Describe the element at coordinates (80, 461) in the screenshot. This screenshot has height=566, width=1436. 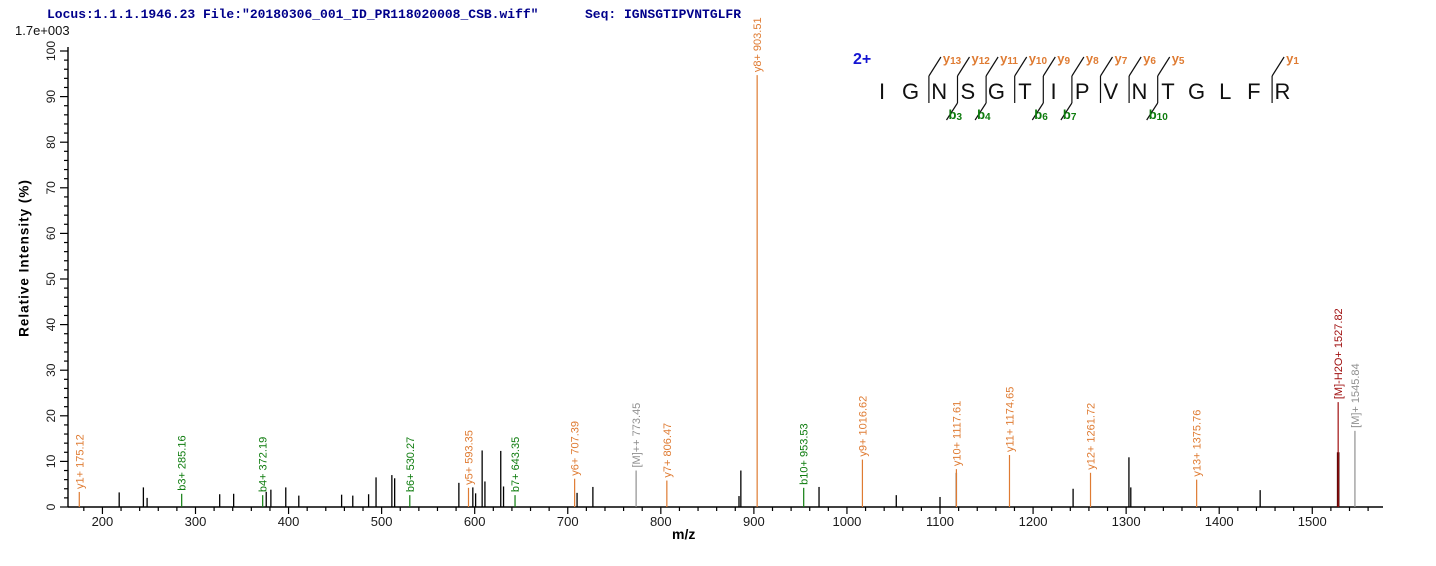
I see `peak-annotation-label: y1+ 175.12` at that location.